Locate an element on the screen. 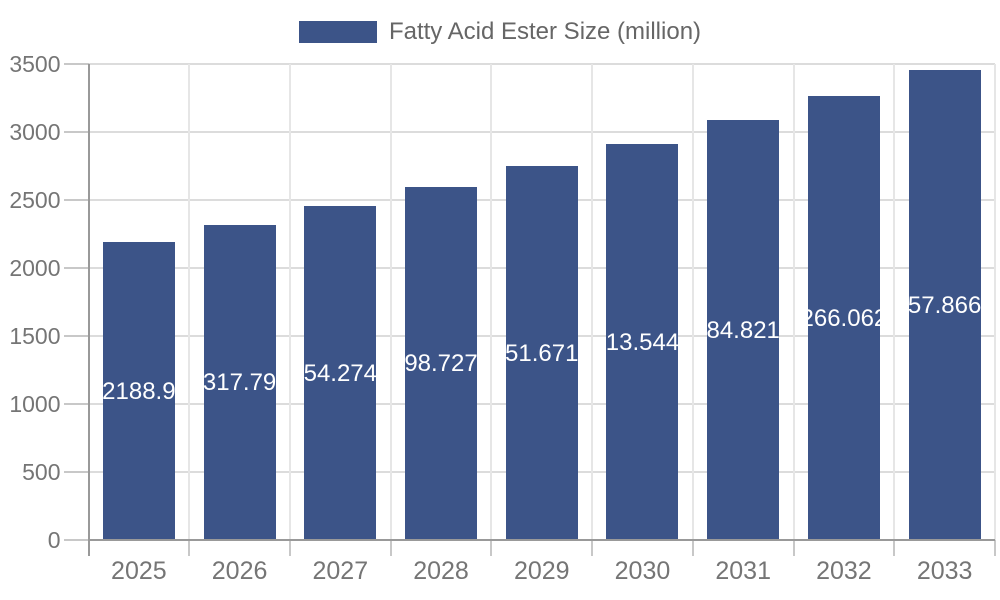 The width and height of the screenshot is (1000, 600). x-tick-label: 2033 is located at coordinates (944, 571).